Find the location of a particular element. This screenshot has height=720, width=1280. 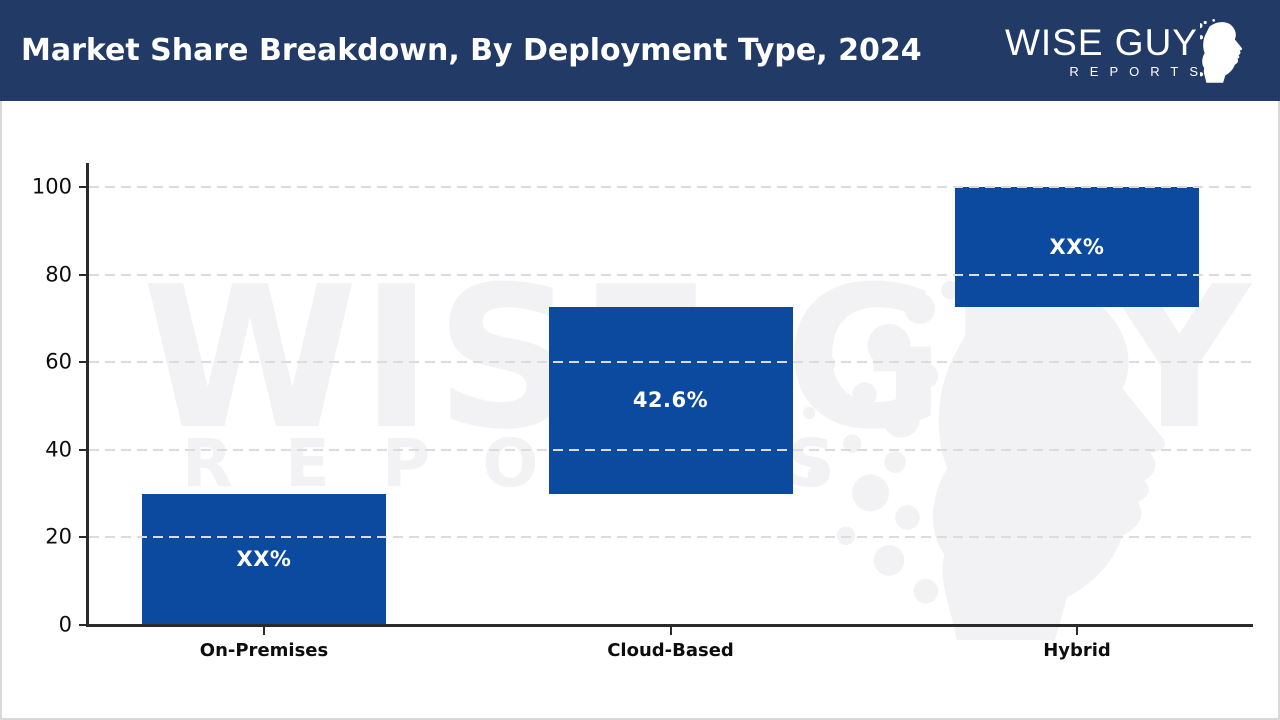

bar-on-premises: XX% is located at coordinates (264, 559).